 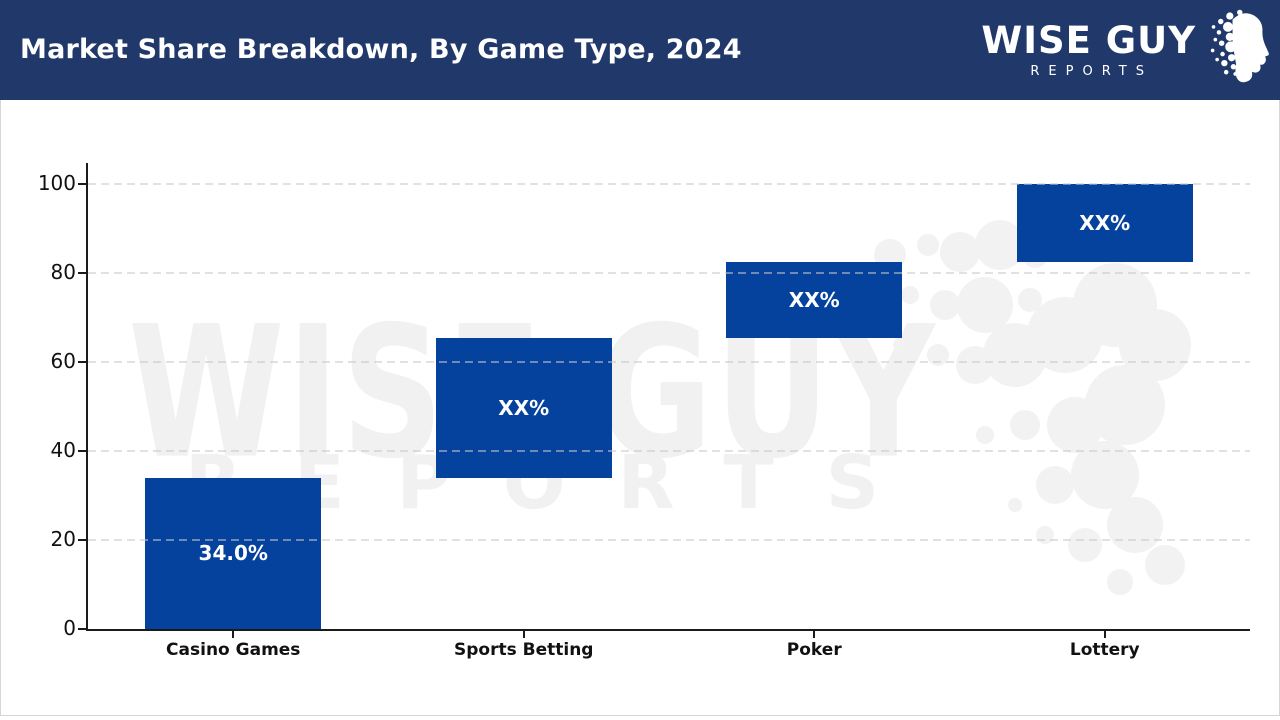 I want to click on x-axis-line, so click(x=668, y=630).